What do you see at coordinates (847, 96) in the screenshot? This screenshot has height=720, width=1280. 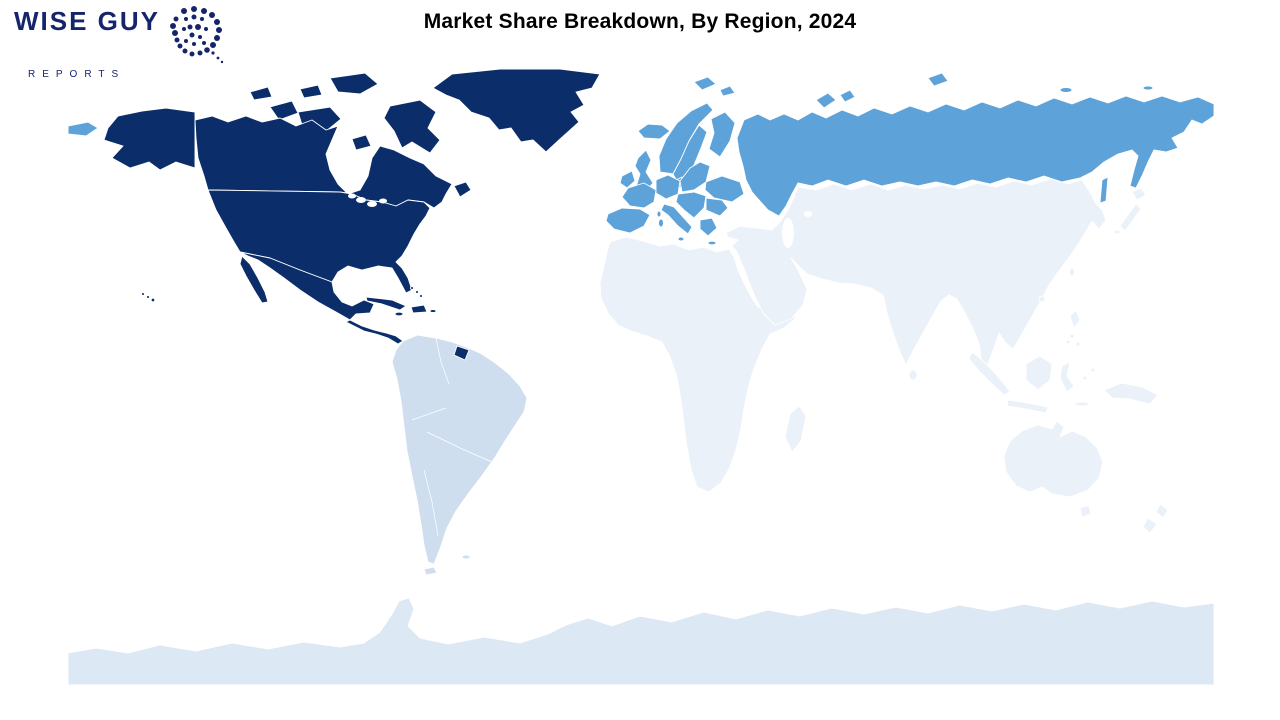 I see `novaya-zemlya-north` at bounding box center [847, 96].